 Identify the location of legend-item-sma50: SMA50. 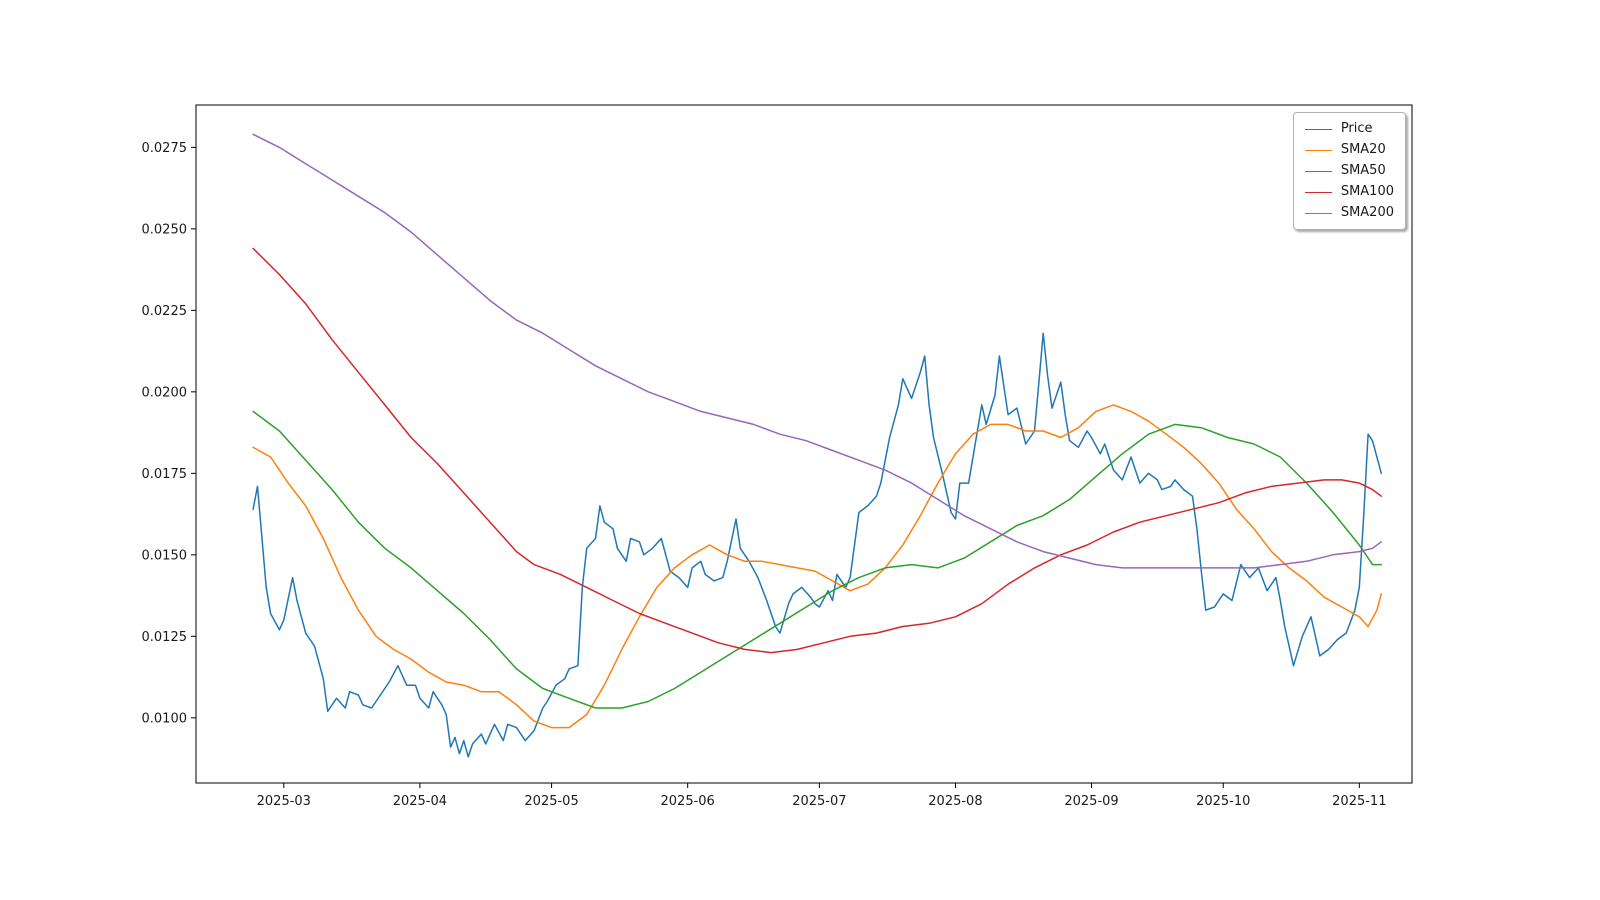
(1349, 171).